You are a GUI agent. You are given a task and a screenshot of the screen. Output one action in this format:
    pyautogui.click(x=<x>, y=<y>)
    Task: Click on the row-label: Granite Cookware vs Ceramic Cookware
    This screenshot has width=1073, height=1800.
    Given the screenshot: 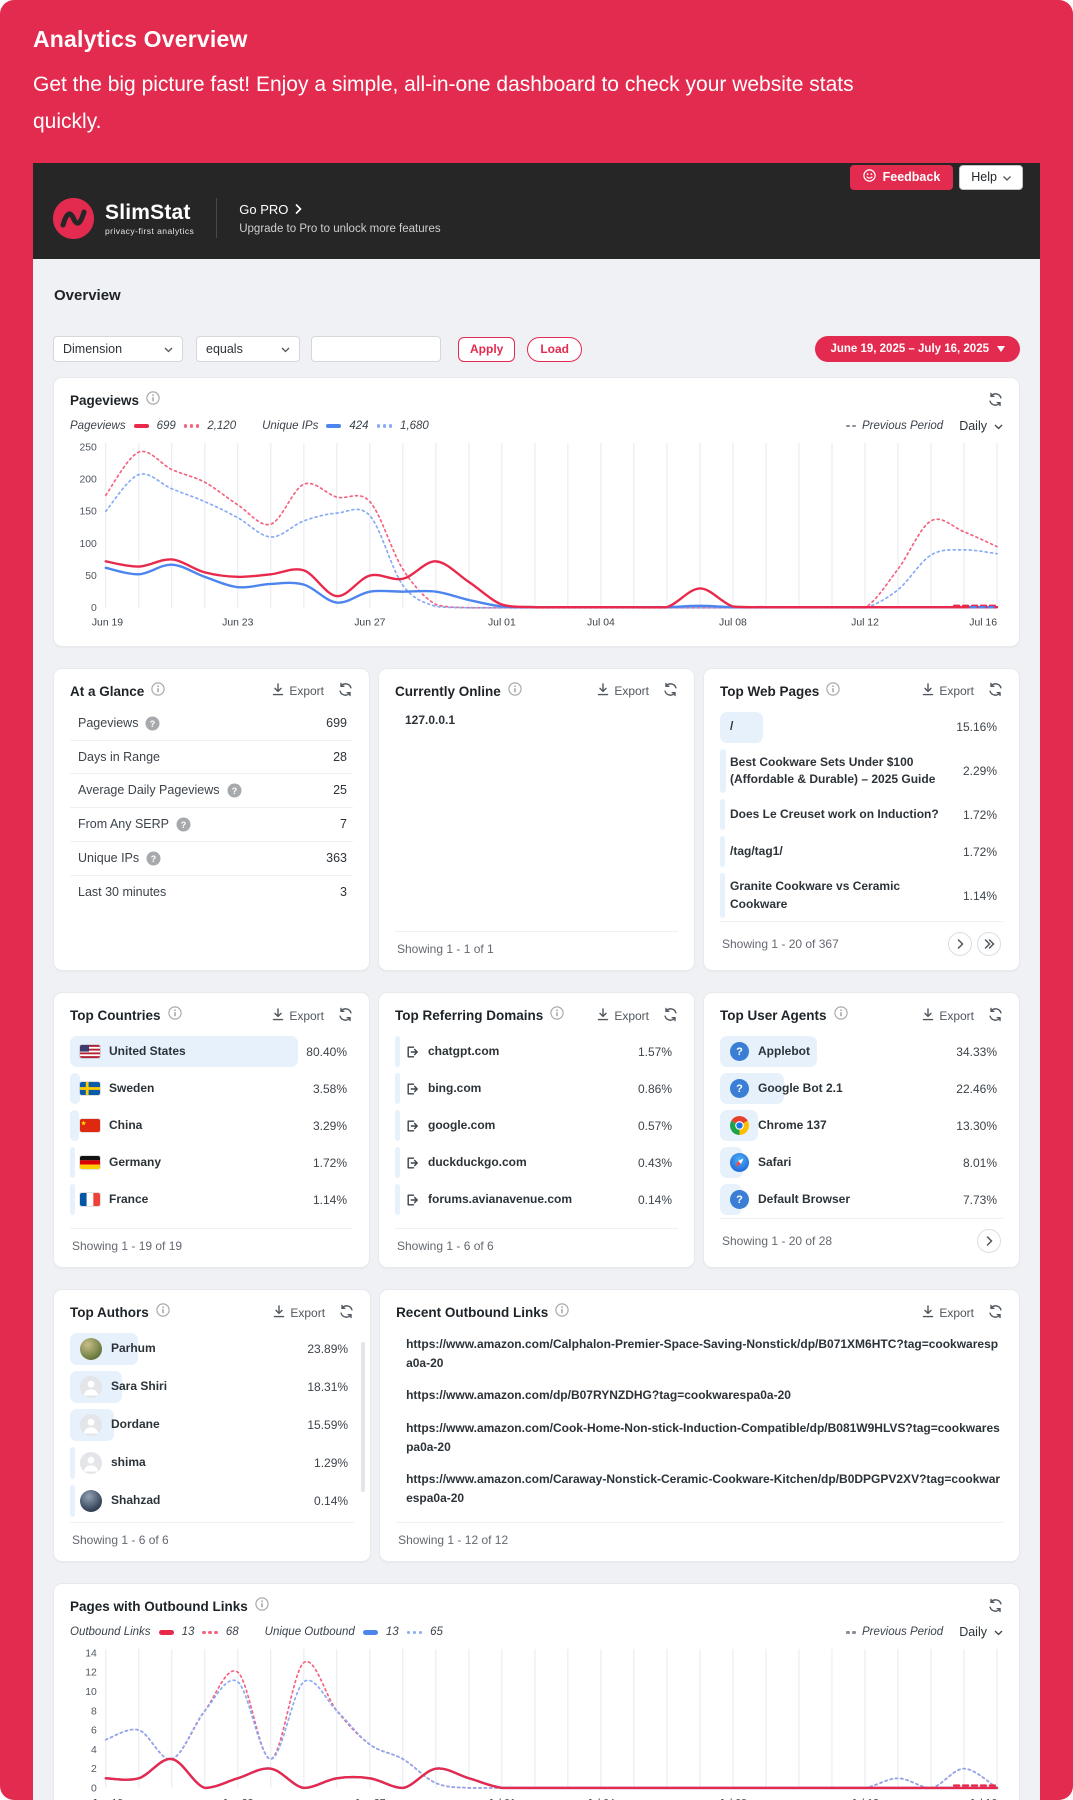 What is the action you would take?
    pyautogui.click(x=815, y=895)
    